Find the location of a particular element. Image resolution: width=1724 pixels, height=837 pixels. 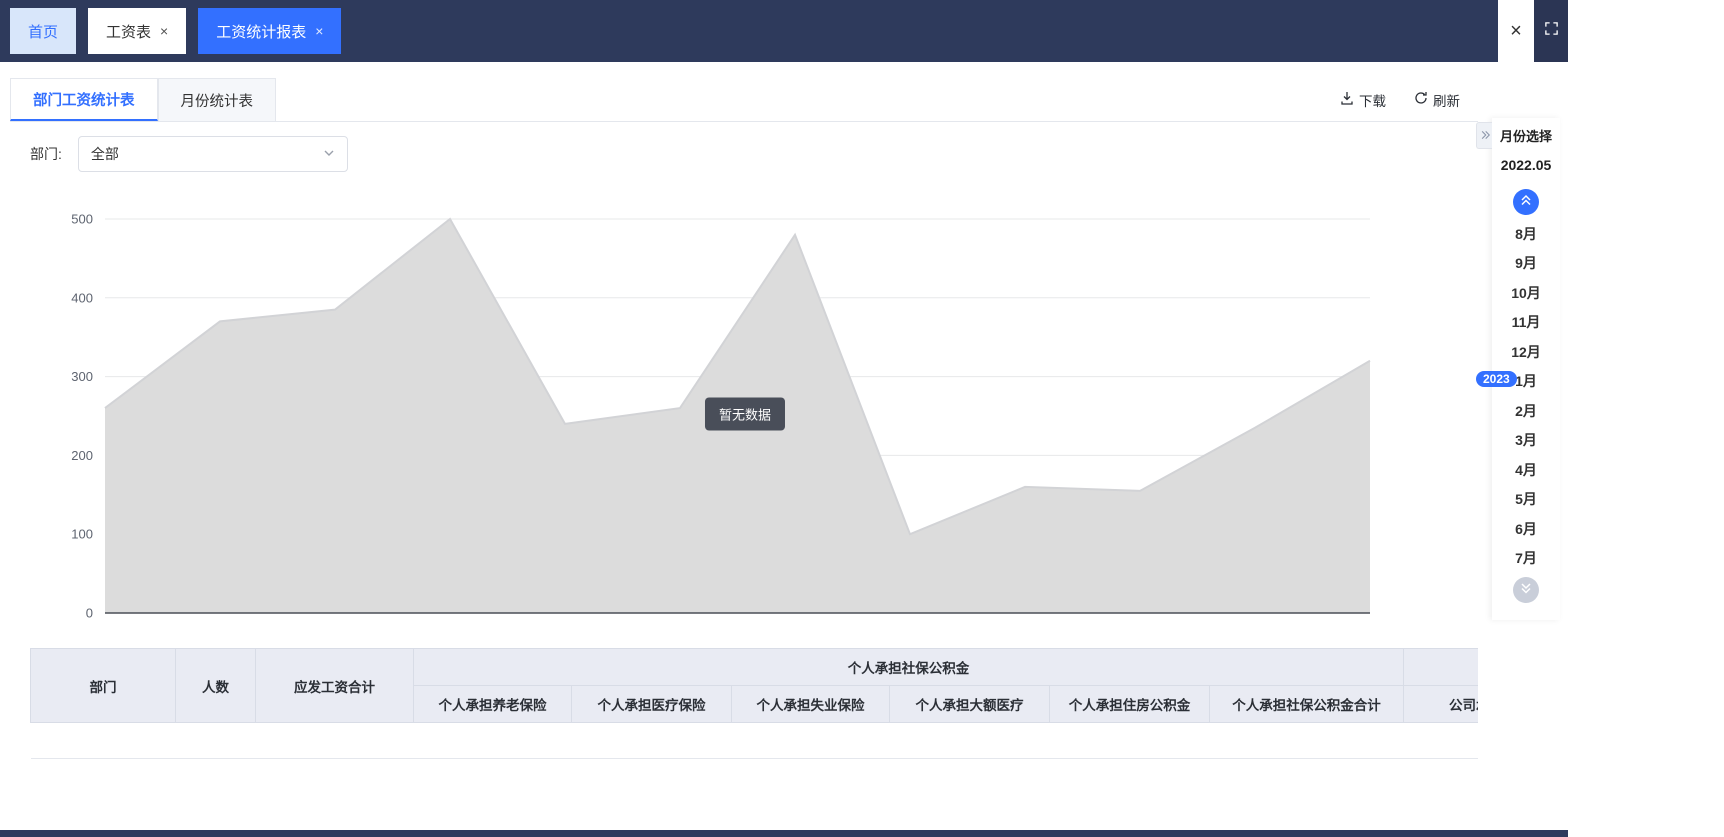

month-item-label: 3月 is located at coordinates (1526, 440).